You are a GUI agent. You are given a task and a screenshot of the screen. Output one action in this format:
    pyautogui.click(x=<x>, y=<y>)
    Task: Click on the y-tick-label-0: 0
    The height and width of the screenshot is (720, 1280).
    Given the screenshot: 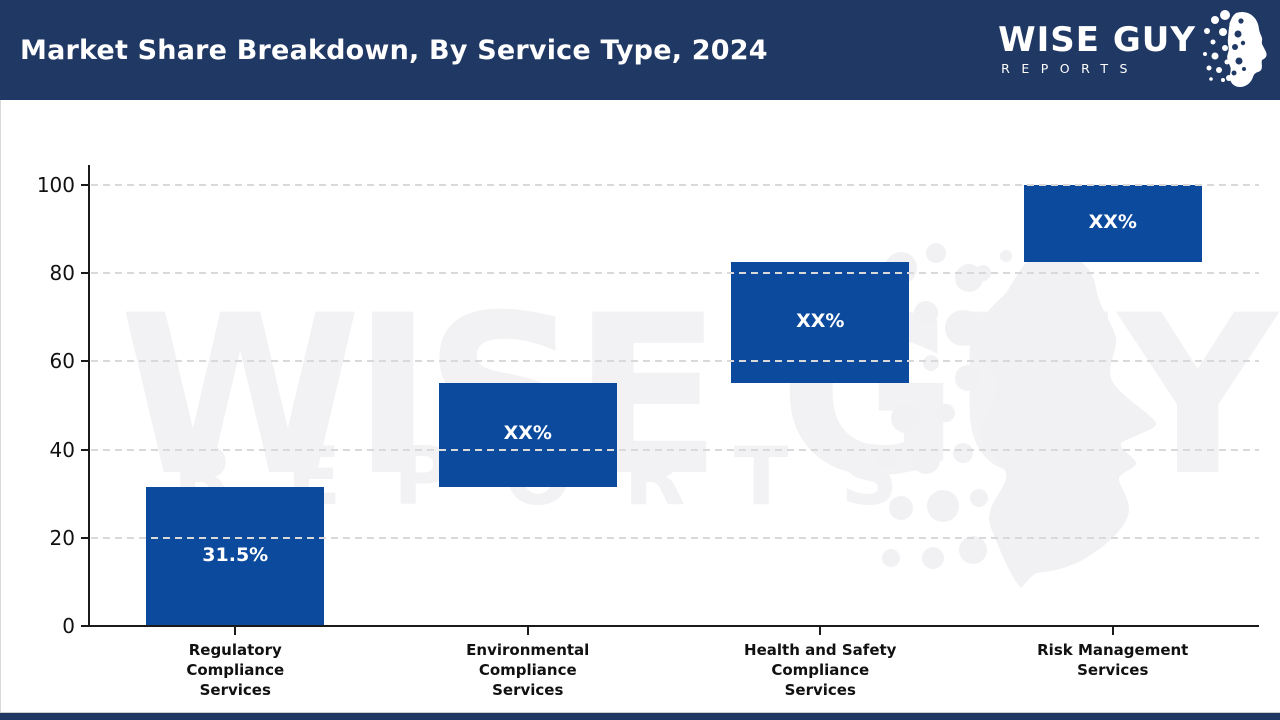 What is the action you would take?
    pyautogui.click(x=68, y=626)
    